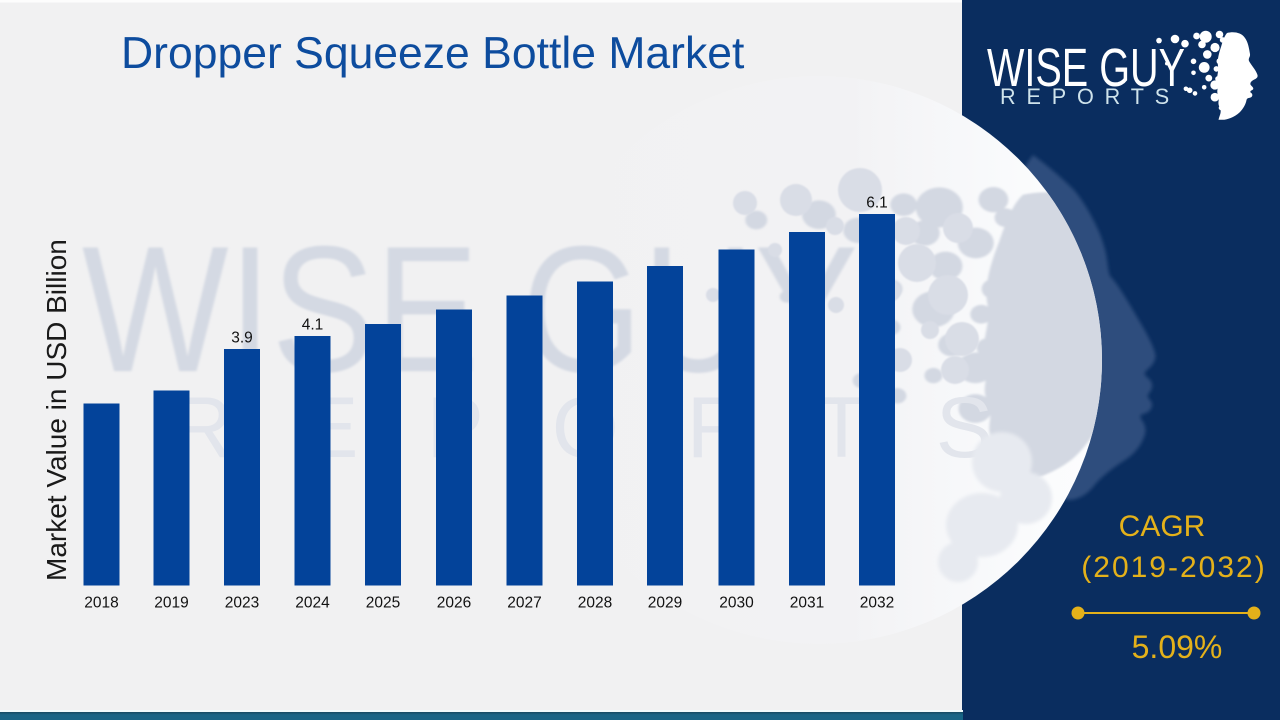 Image resolution: width=1280 pixels, height=720 pixels. Describe the element at coordinates (1177, 647) in the screenshot. I see `svg-text: 5.09%` at that location.